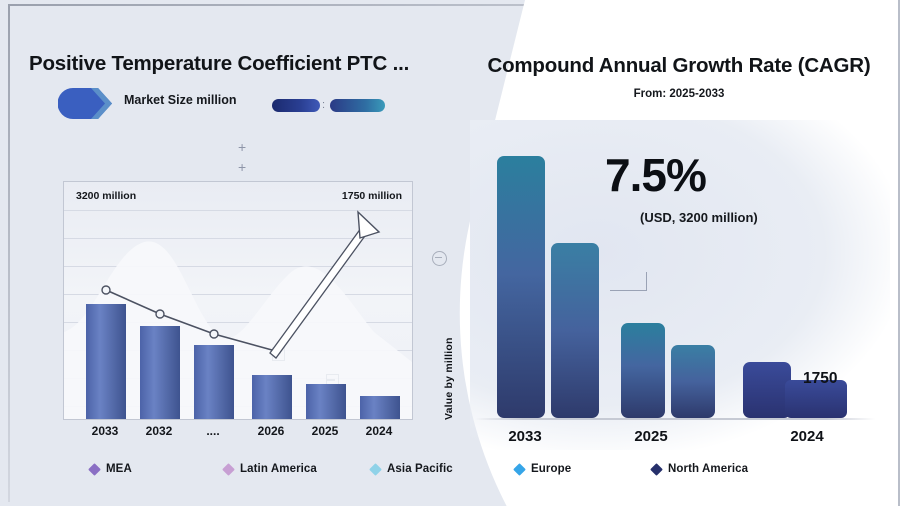 The image size is (900, 506). Describe the element at coordinates (159, 431) in the screenshot. I see `x-label-1: 2032` at that location.